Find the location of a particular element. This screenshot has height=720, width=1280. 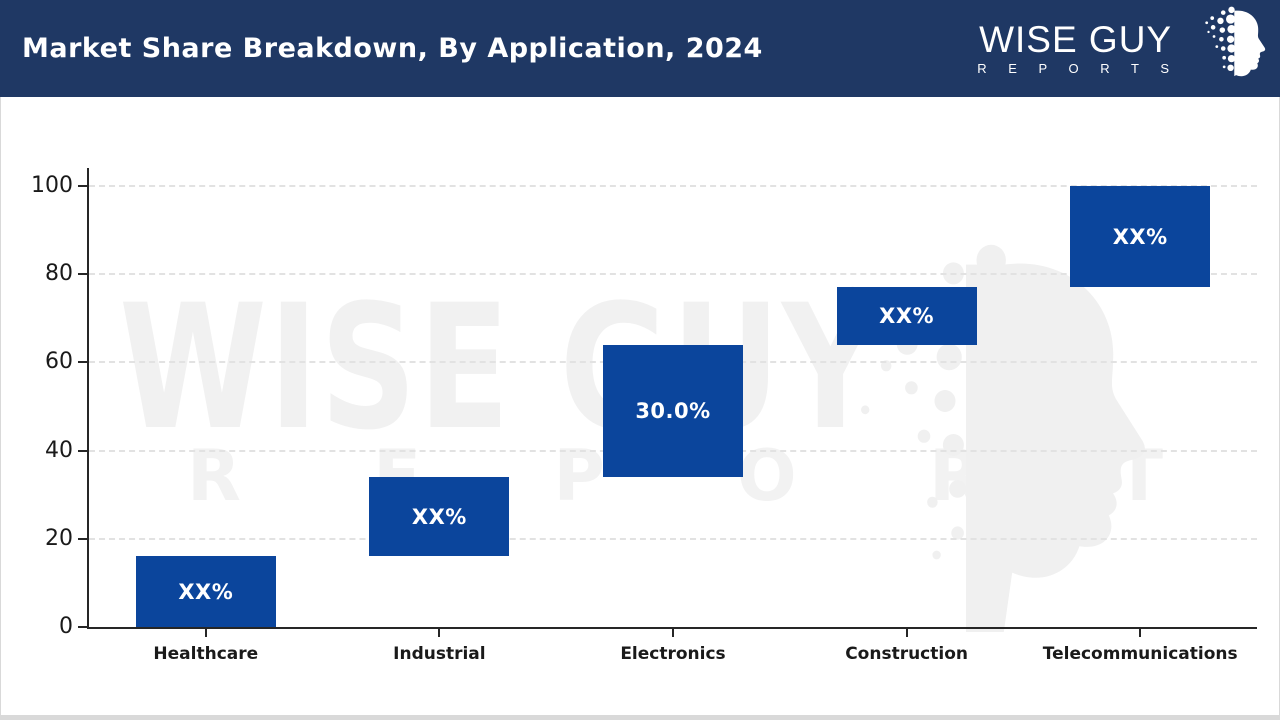

wise-guy-logo: WISE GUY R E P O R T S is located at coordinates (1122, 48).